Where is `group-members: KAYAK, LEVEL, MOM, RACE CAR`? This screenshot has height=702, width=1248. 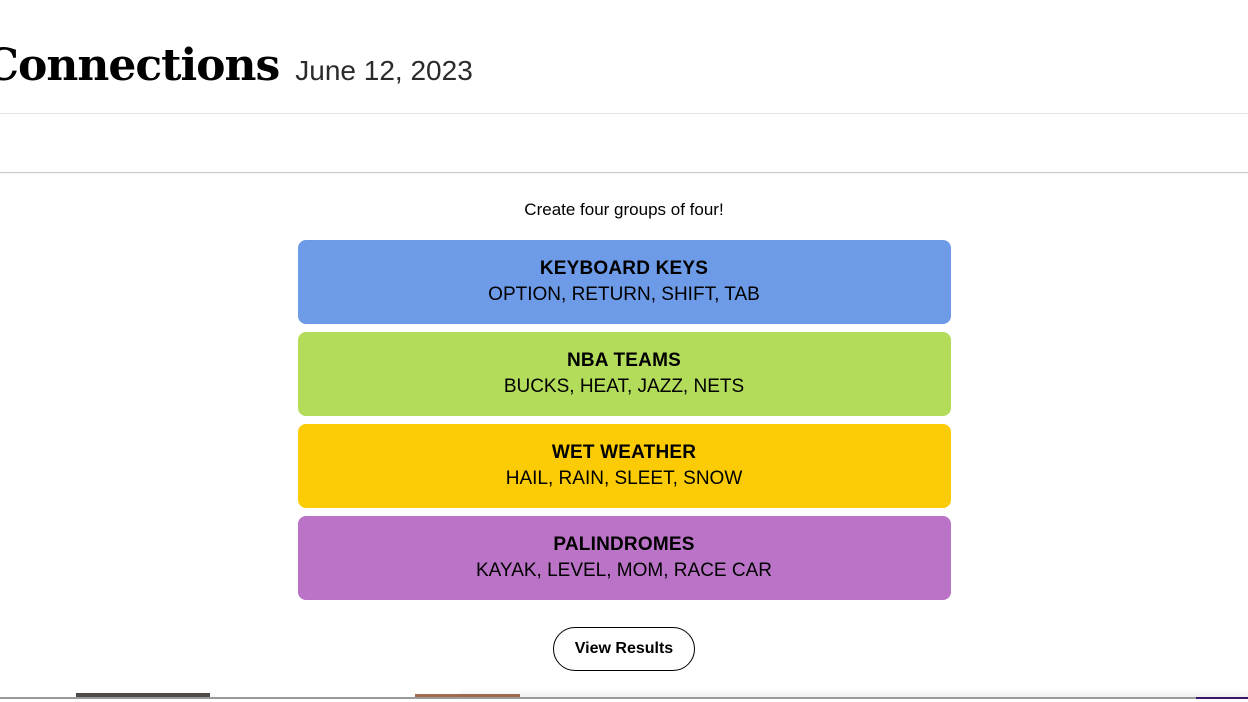
group-members: KAYAK, LEVEL, MOM, RACE CAR is located at coordinates (624, 570).